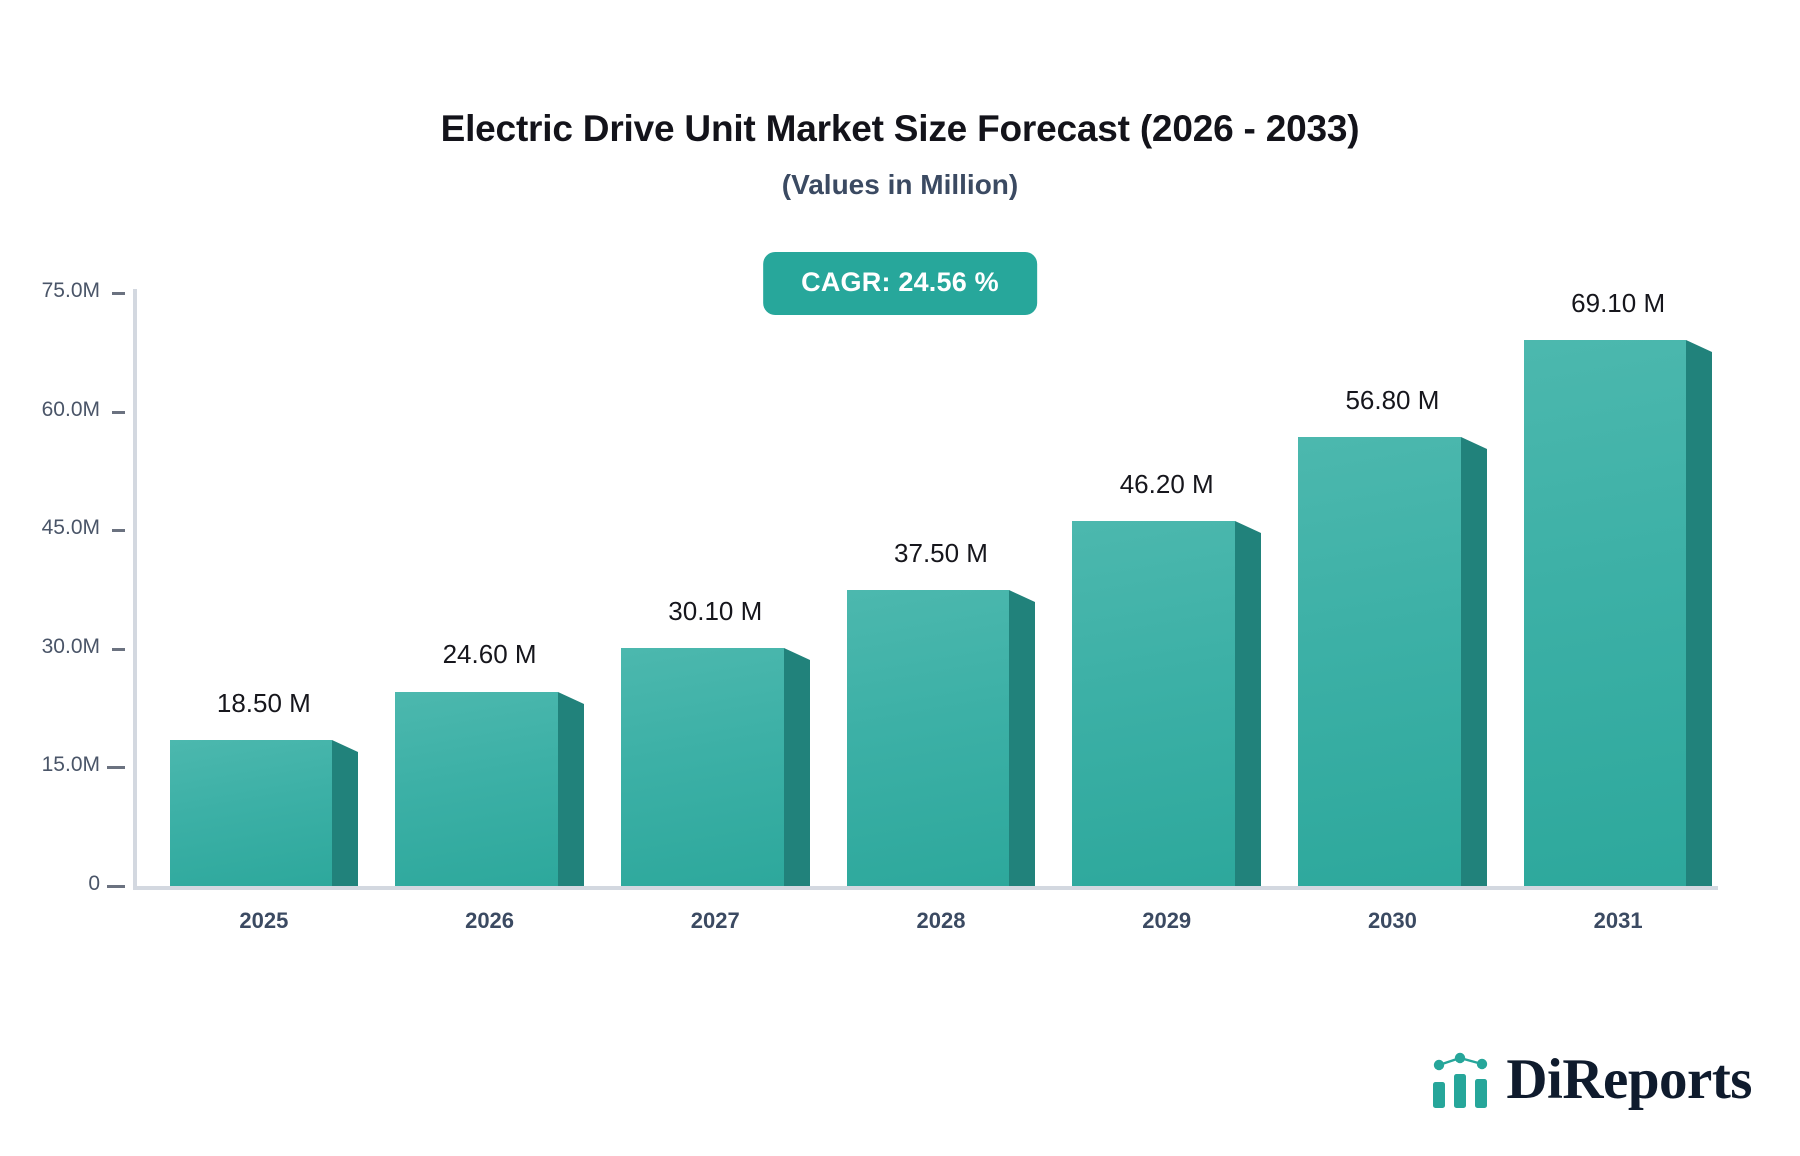 Image resolution: width=1800 pixels, height=1156 pixels. I want to click on y-axis-line, so click(135, 589).